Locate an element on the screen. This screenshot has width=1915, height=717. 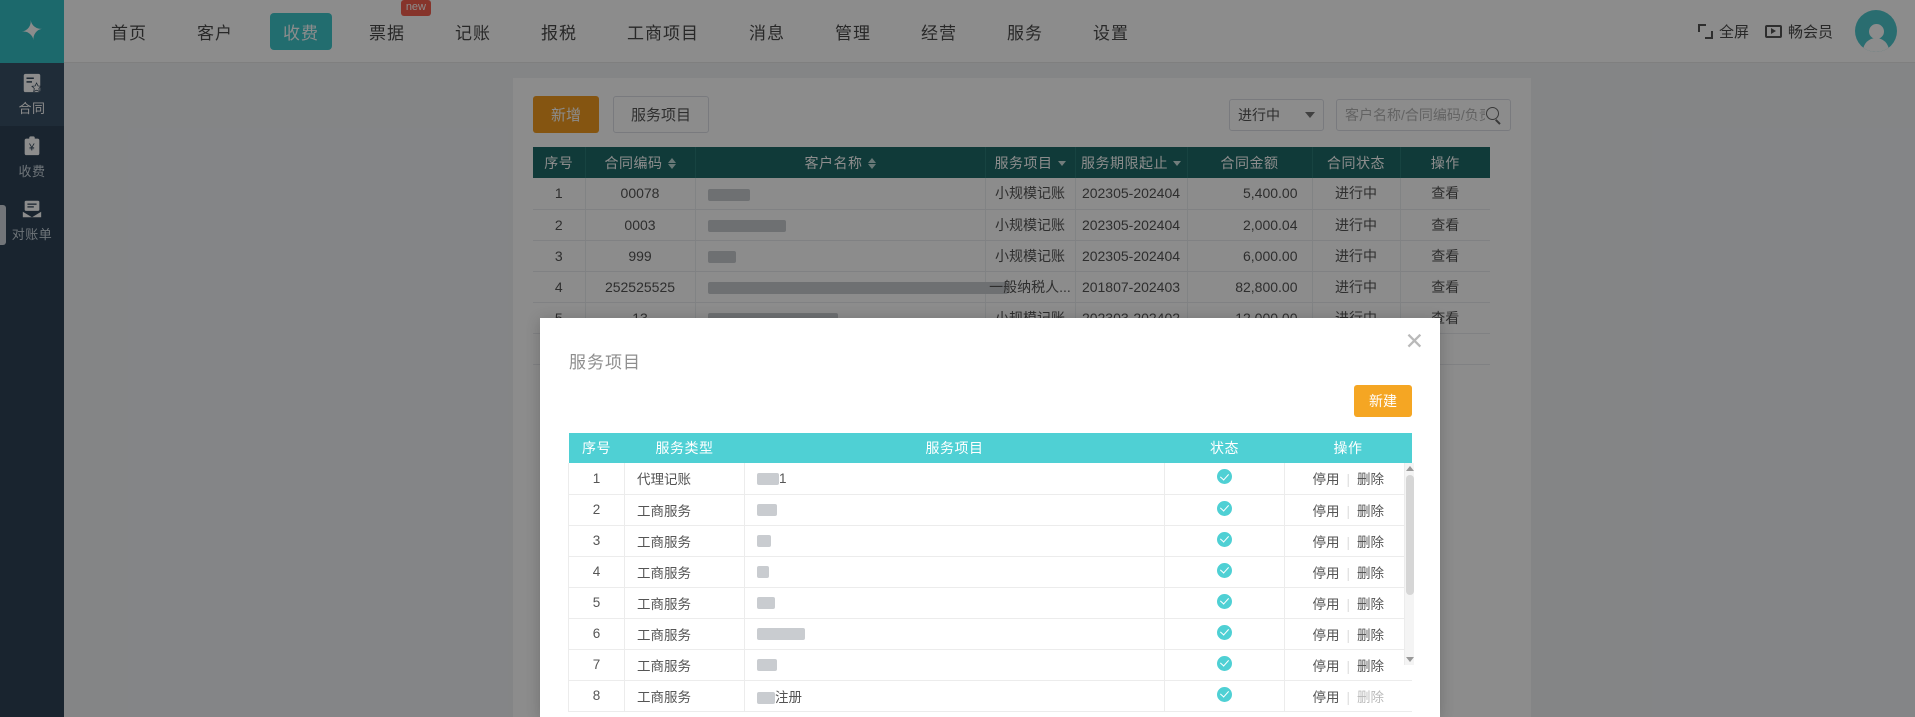
list-item: 5 工商服务 停用 | 删除 is located at coordinates (990, 603).